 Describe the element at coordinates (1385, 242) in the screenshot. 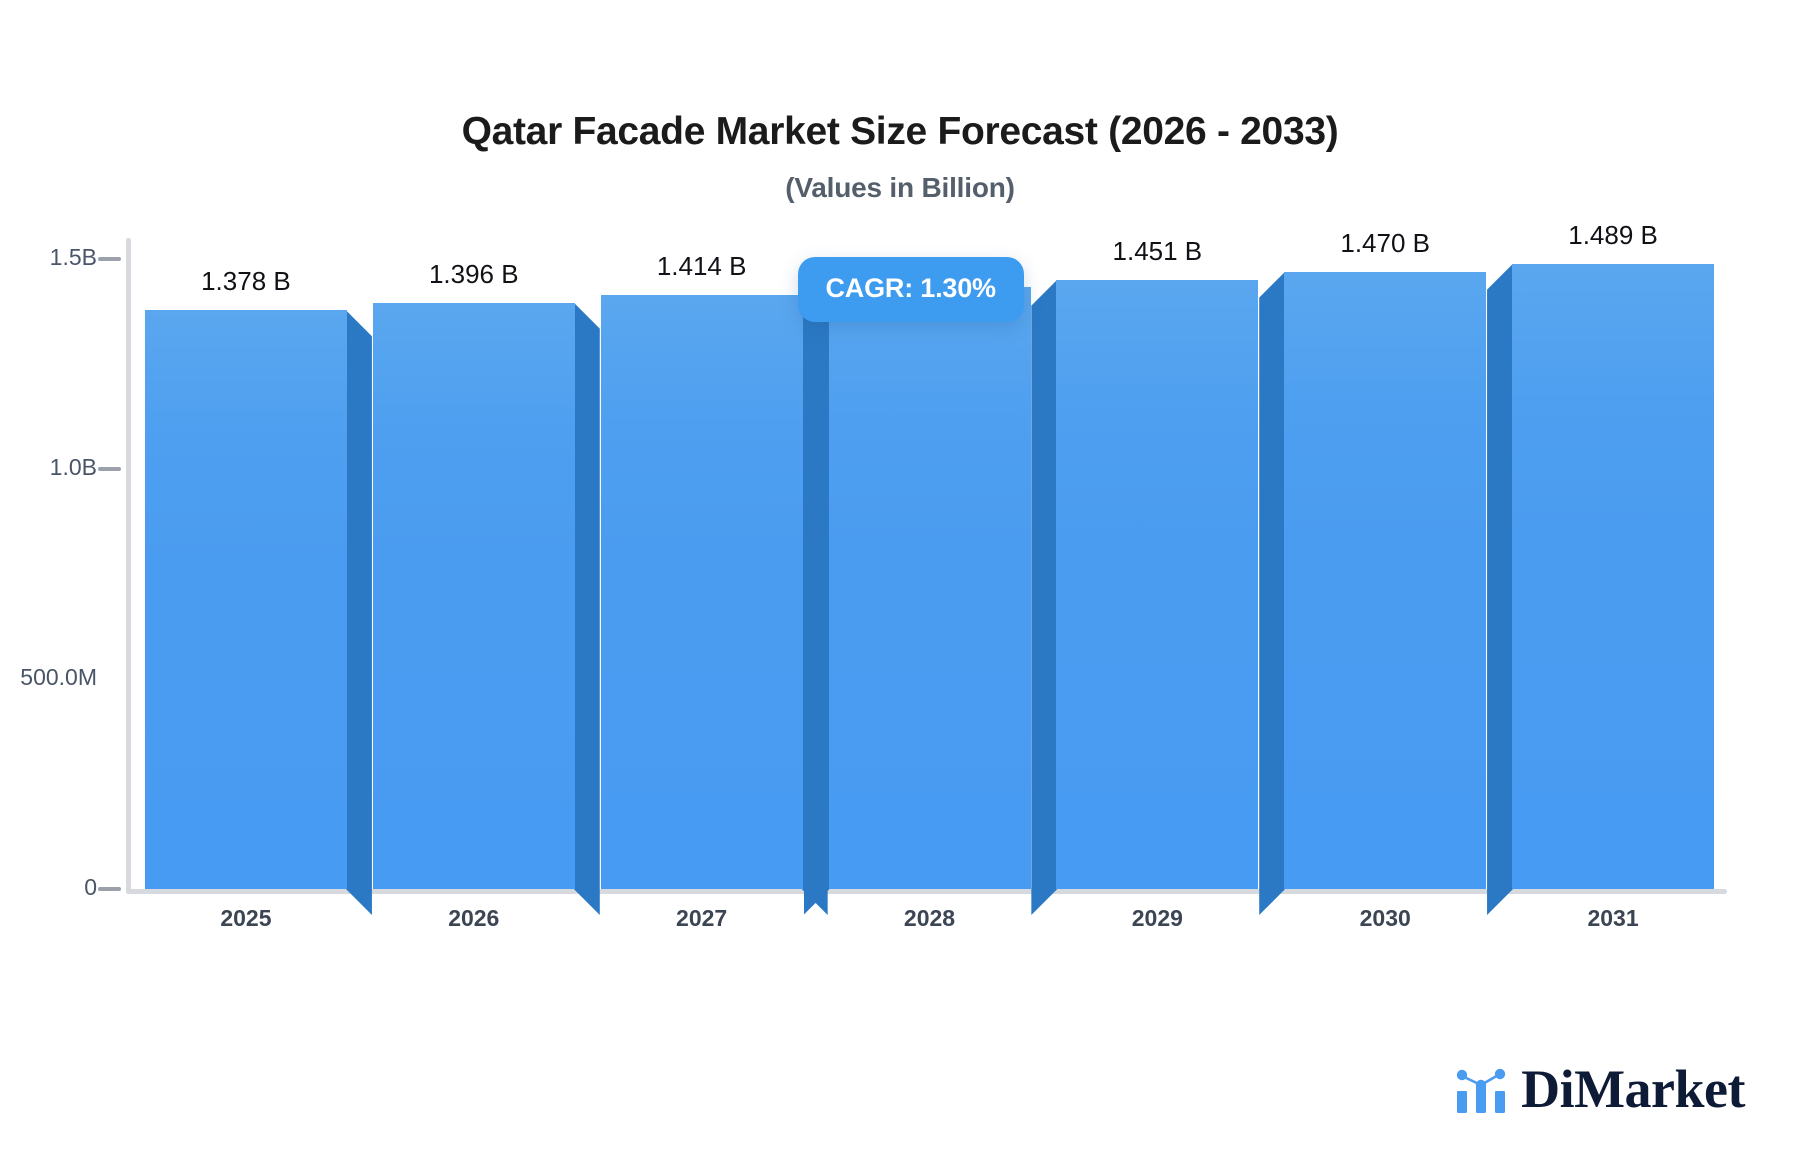

I see `bar-value-label: 1.470 B` at that location.